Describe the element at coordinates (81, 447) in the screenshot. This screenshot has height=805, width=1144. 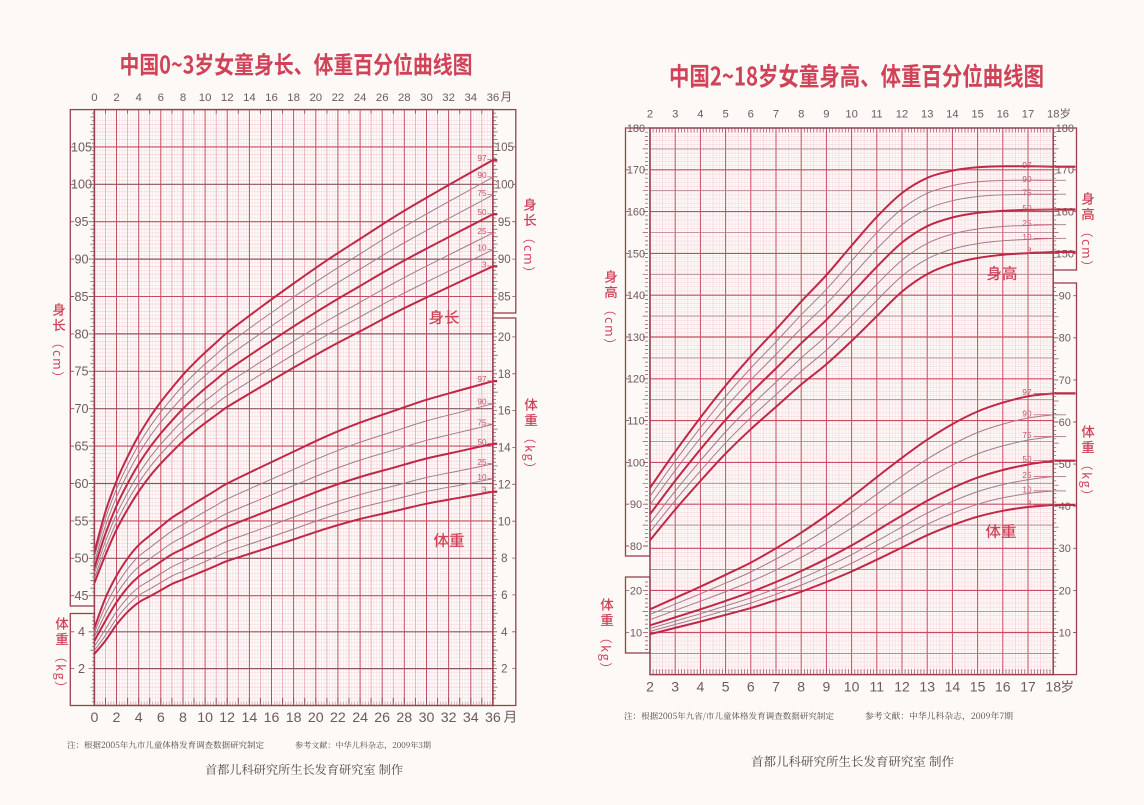
I see `svg-text: 65` at that location.